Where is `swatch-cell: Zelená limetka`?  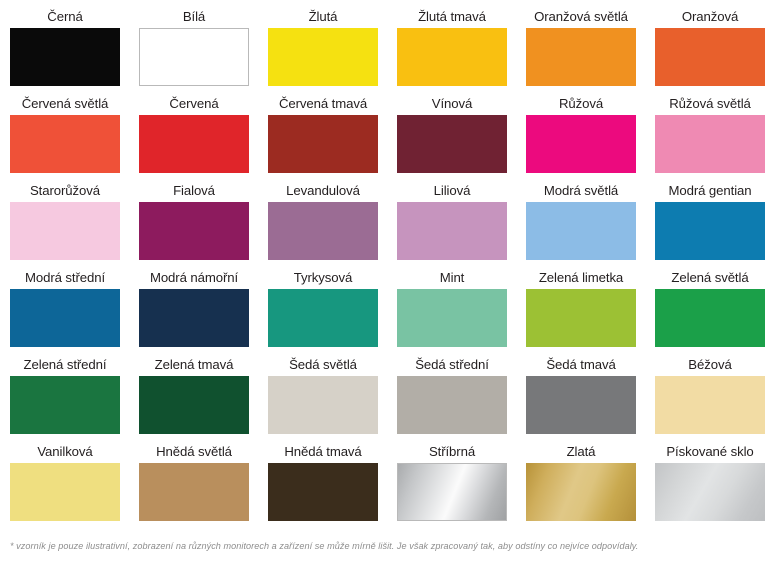
swatch-cell: Zelená limetka is located at coordinates (585, 310).